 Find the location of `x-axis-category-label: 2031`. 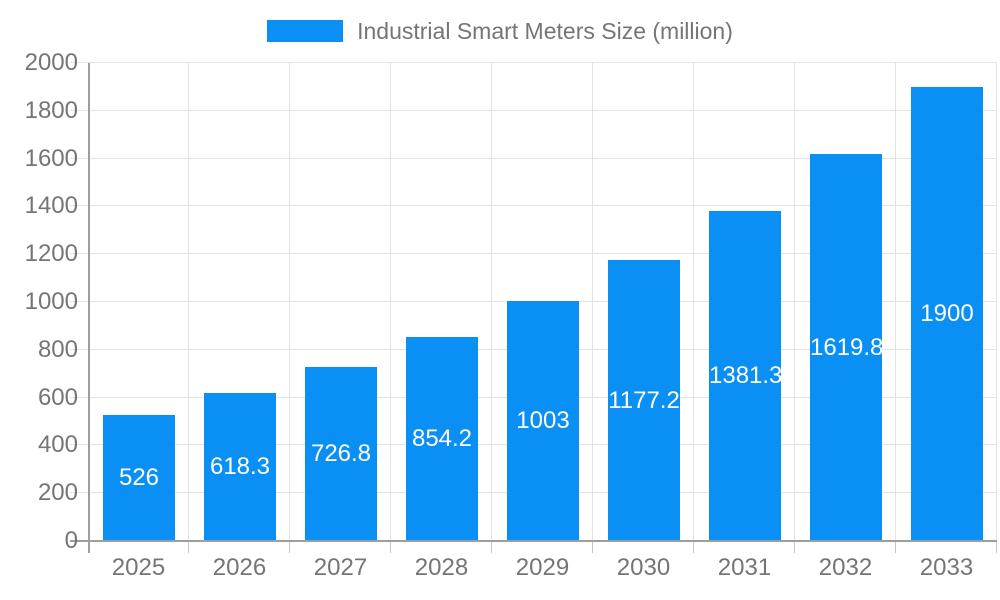

x-axis-category-label: 2031 is located at coordinates (744, 567).